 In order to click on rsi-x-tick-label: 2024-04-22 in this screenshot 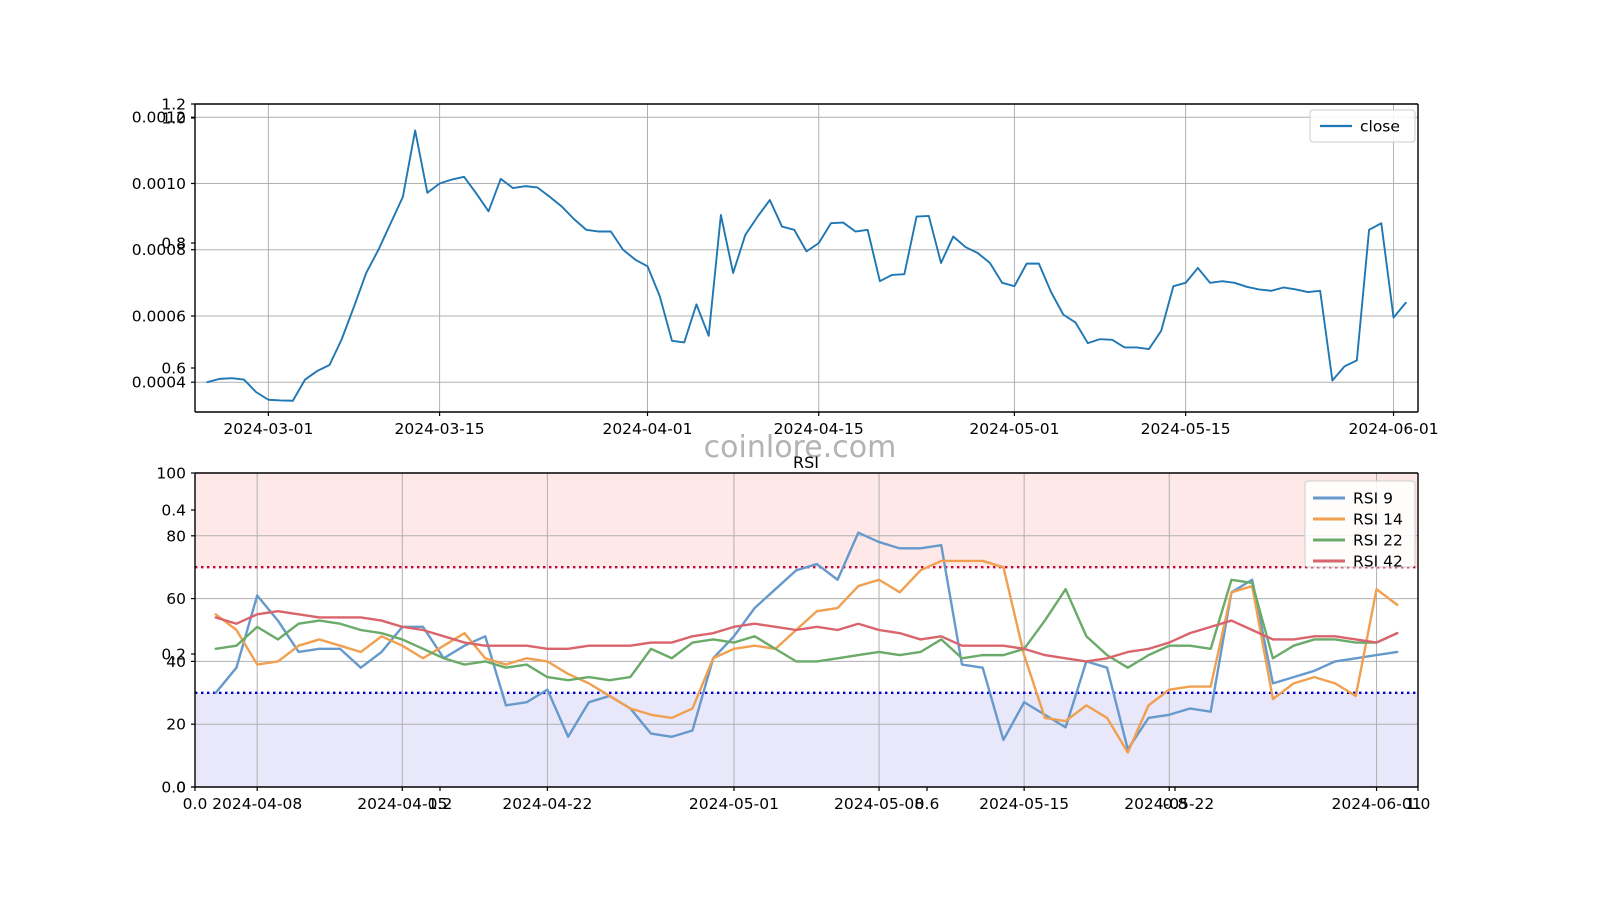, I will do `click(547, 804)`.